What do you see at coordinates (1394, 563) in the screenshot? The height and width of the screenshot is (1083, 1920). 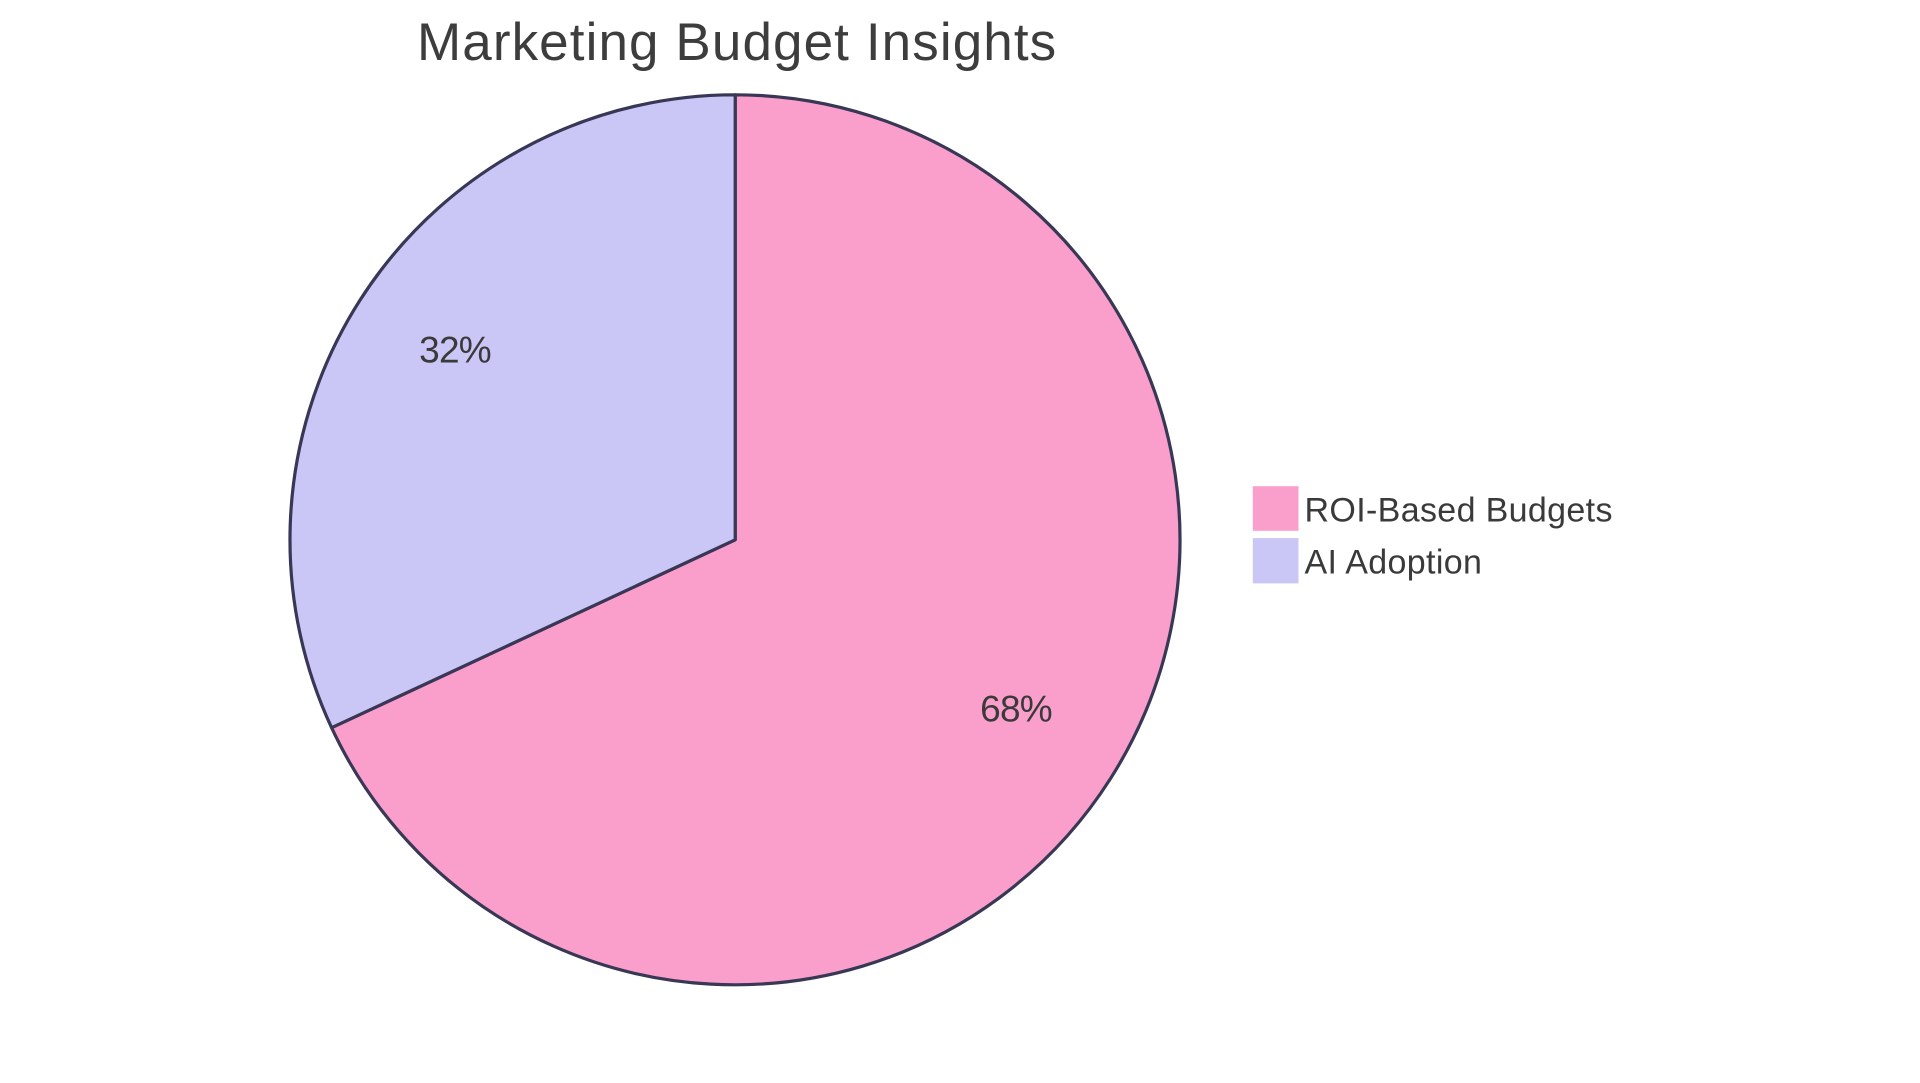 I see `svg-text: AI Adoption` at bounding box center [1394, 563].